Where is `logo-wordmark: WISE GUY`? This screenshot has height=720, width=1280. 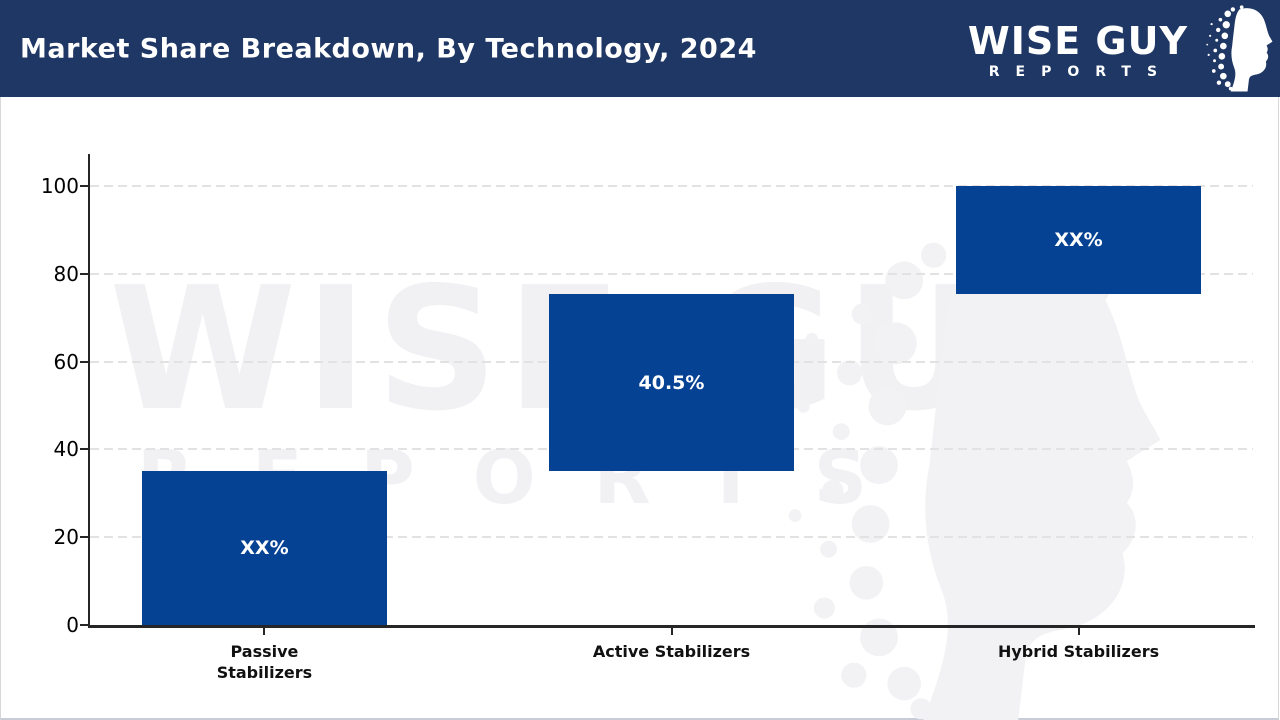 logo-wordmark: WISE GUY is located at coordinates (1077, 41).